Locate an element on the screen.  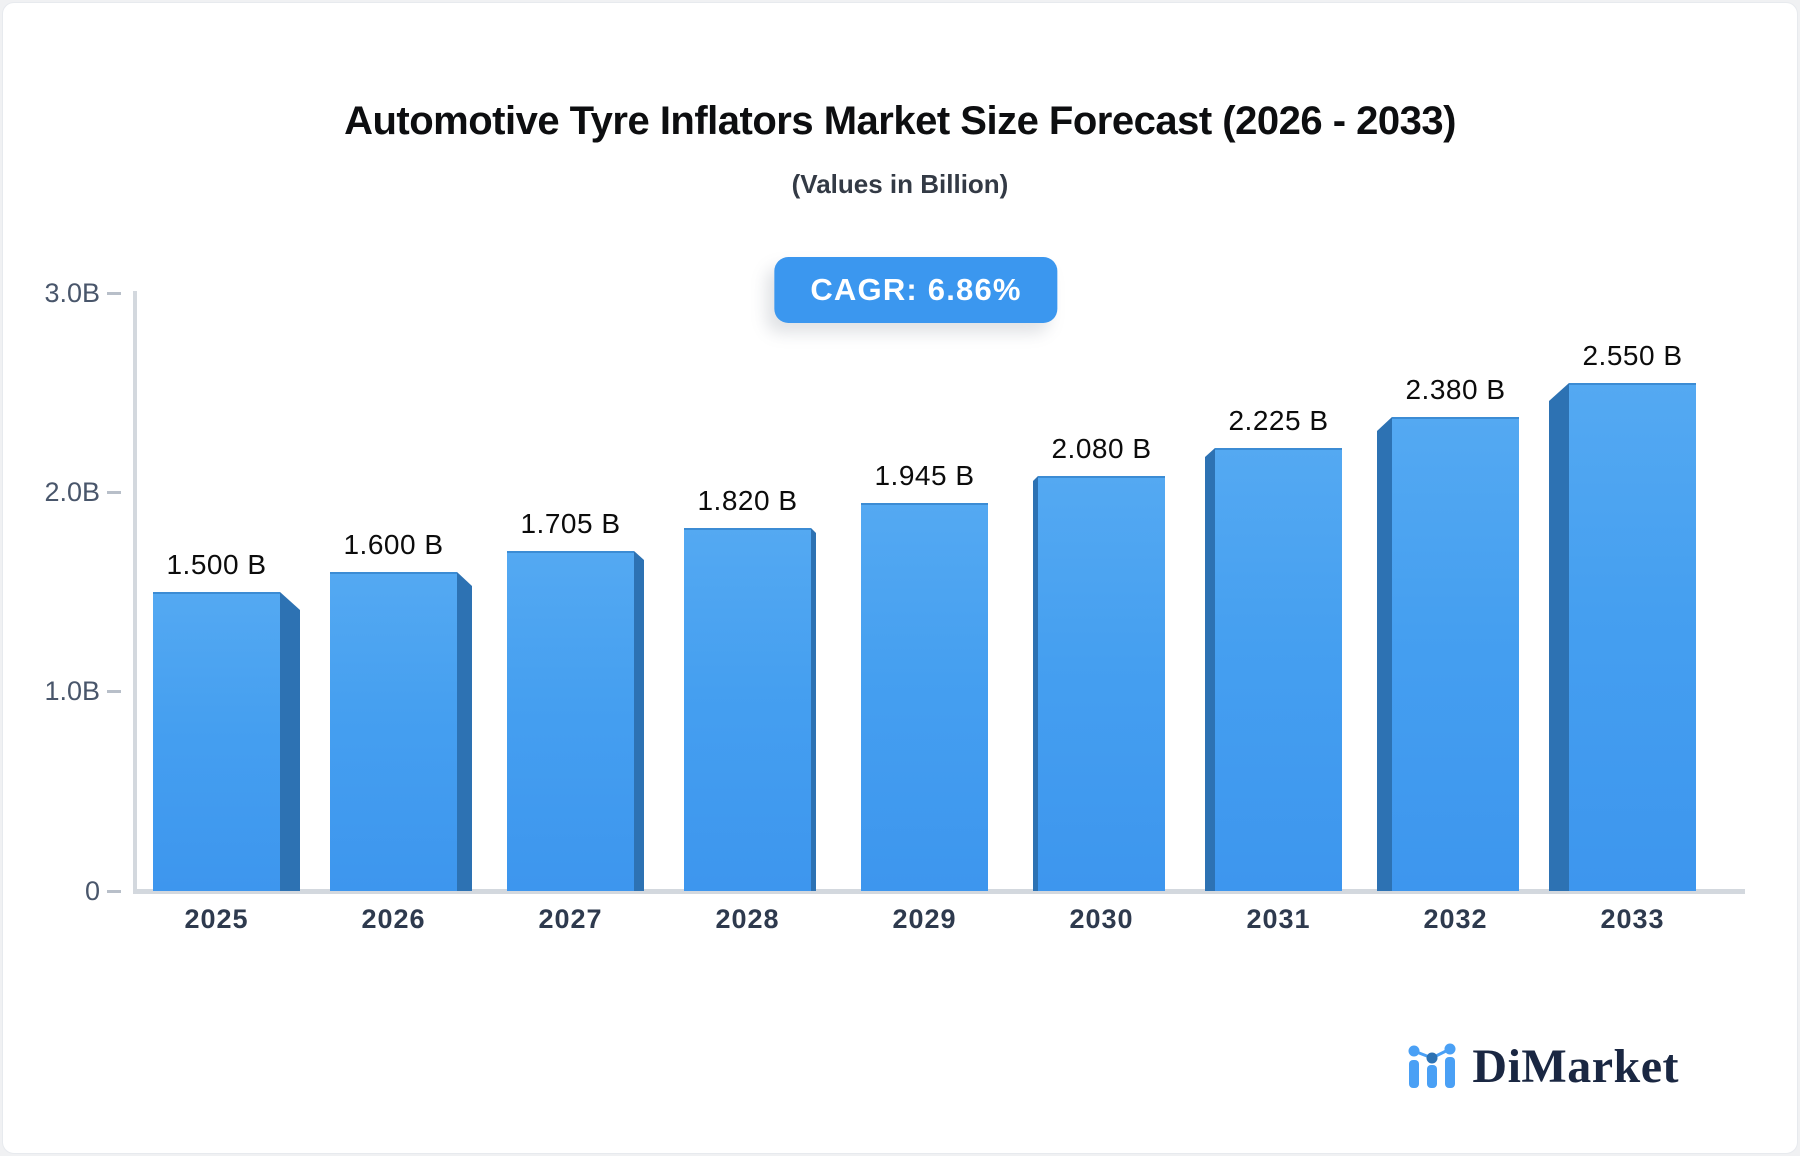
x-axis-label-2027: 2027 is located at coordinates (570, 919).